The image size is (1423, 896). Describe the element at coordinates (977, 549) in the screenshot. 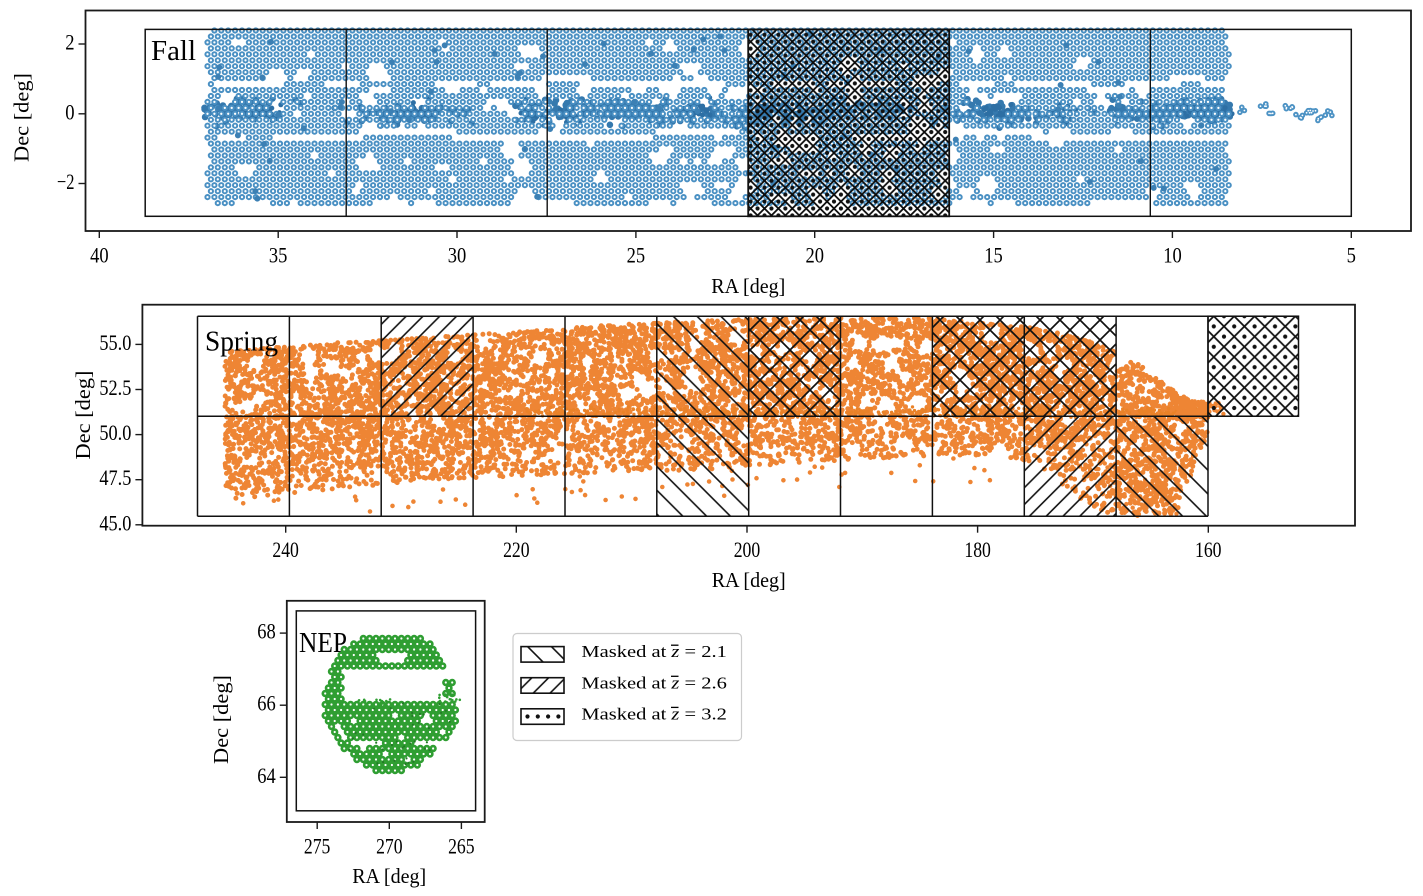

I see `svg-text: 180` at that location.